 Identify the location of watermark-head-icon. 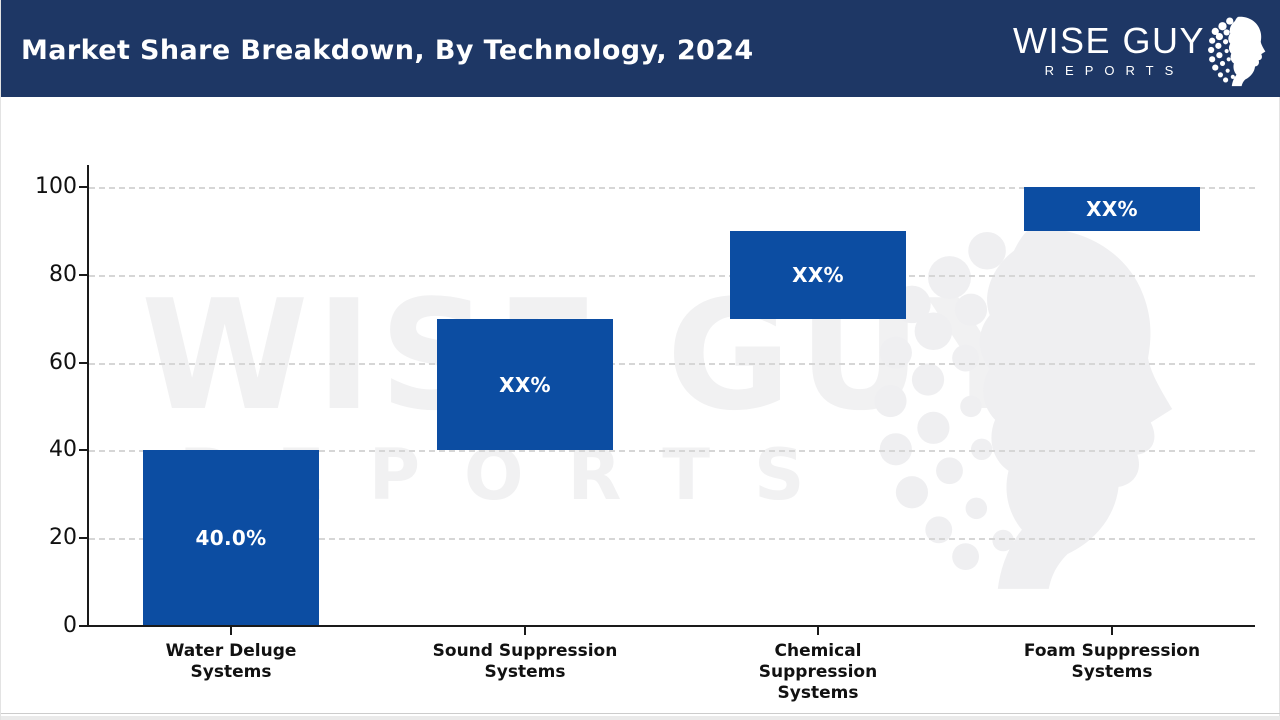
(1023, 408).